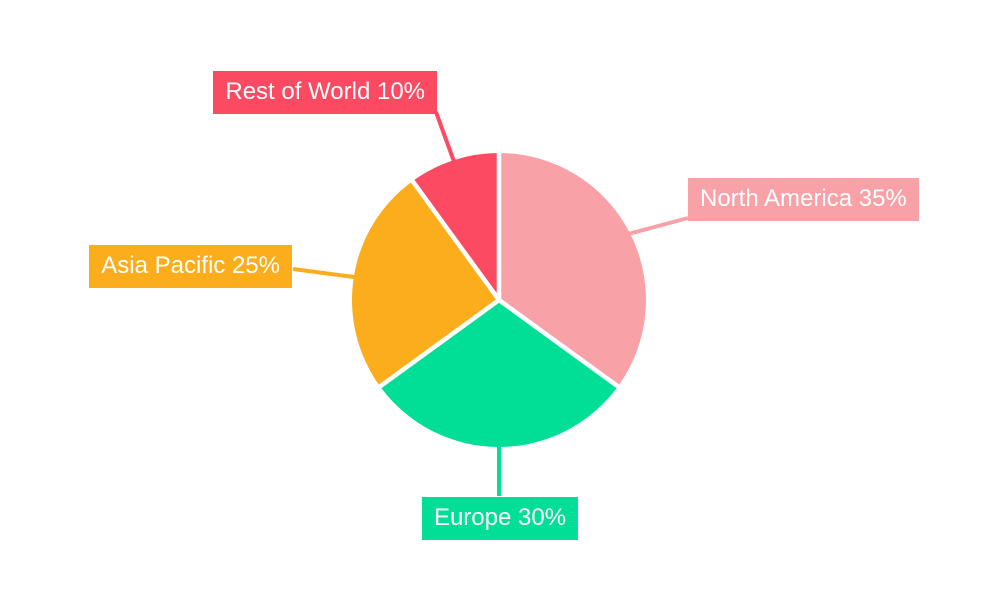 Image resolution: width=1000 pixels, height=600 pixels. What do you see at coordinates (573, 270) in the screenshot?
I see `pie-slice-north-america` at bounding box center [573, 270].